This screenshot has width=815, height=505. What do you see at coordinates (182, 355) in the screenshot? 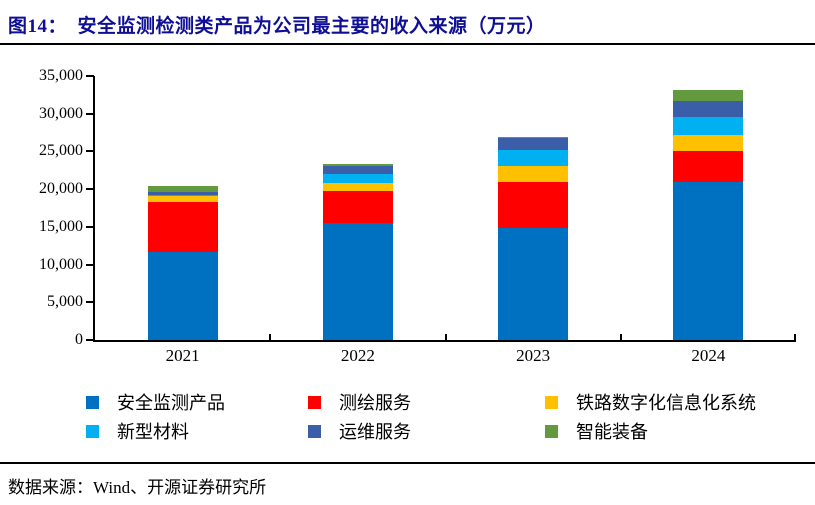
I see `x-axis-label: 2021` at bounding box center [182, 355].